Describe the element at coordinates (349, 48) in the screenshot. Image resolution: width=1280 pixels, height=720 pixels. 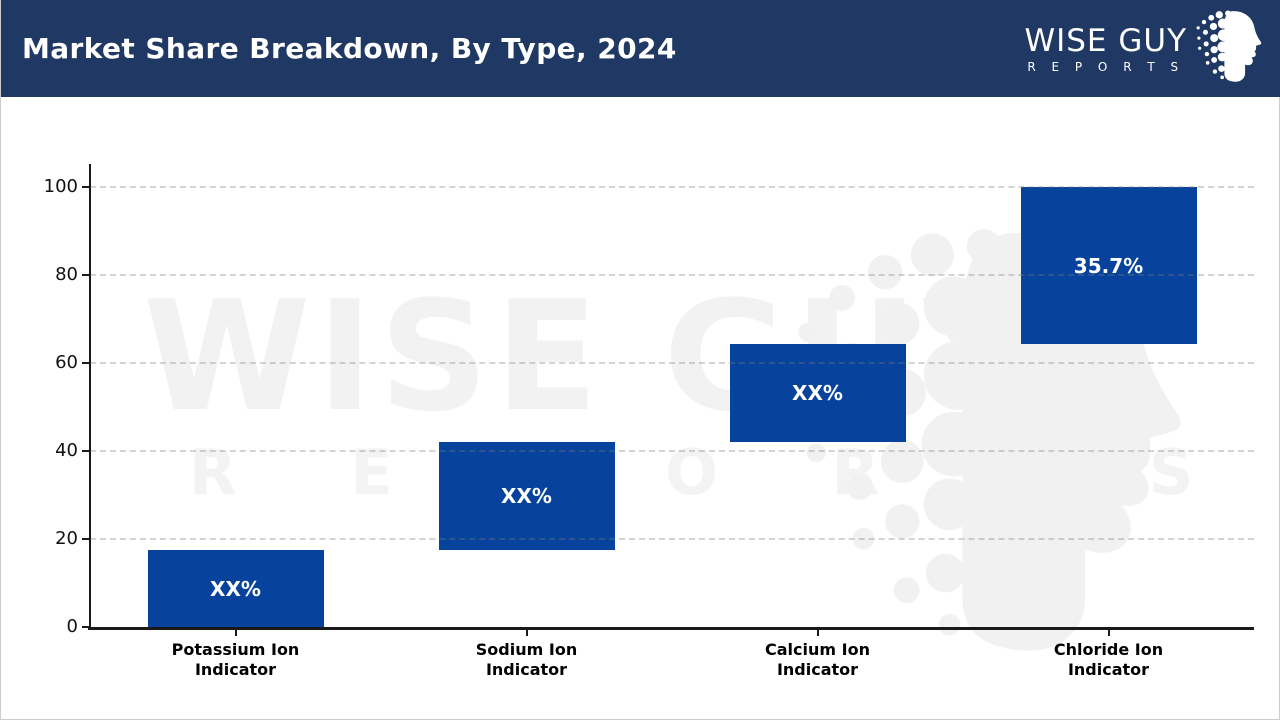
I see `chart-title: Market Share Breakdown, By Type, 2024` at that location.